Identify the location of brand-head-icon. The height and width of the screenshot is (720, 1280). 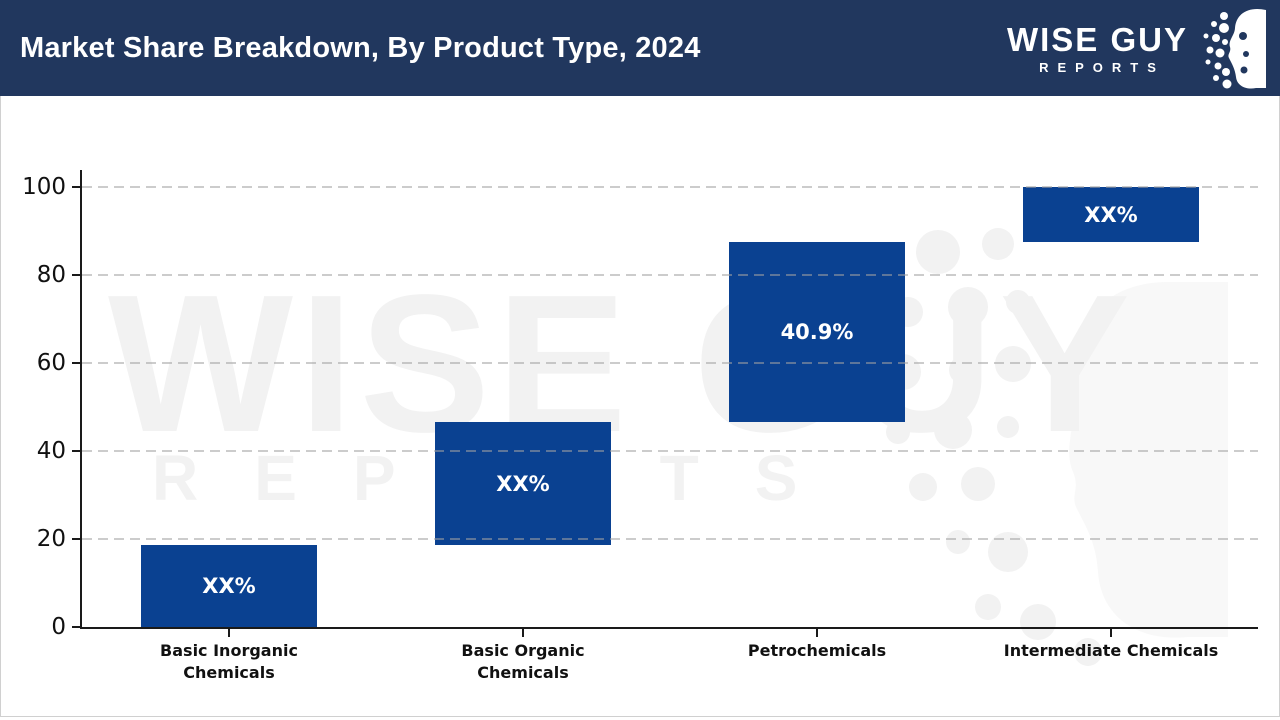
(1234, 48).